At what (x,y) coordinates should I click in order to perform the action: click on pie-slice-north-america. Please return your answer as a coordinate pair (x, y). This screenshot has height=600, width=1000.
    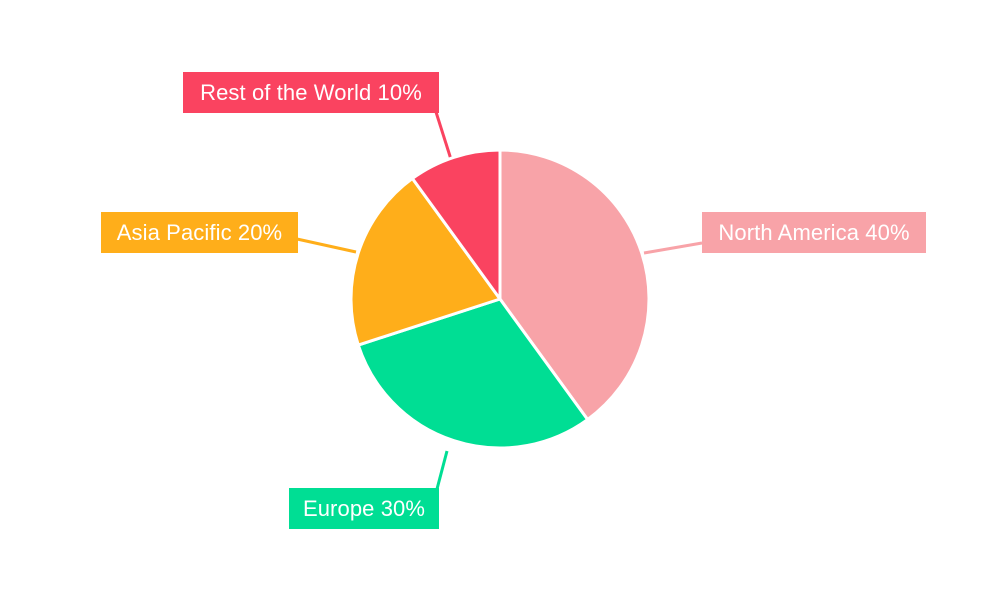
    Looking at the image, I should click on (574, 285).